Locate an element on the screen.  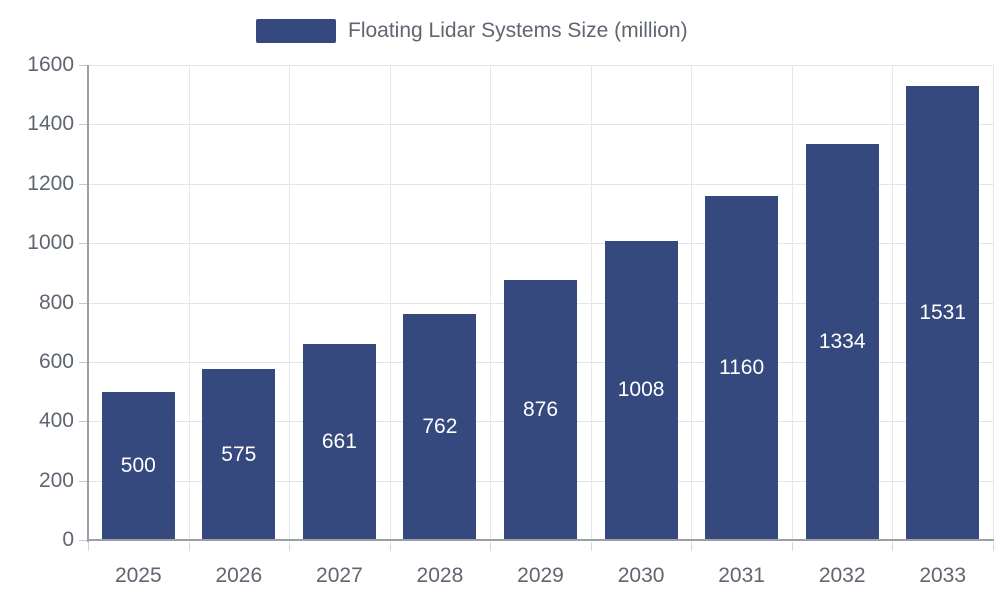
y-axis-tick-label: 800 is located at coordinates (56, 302).